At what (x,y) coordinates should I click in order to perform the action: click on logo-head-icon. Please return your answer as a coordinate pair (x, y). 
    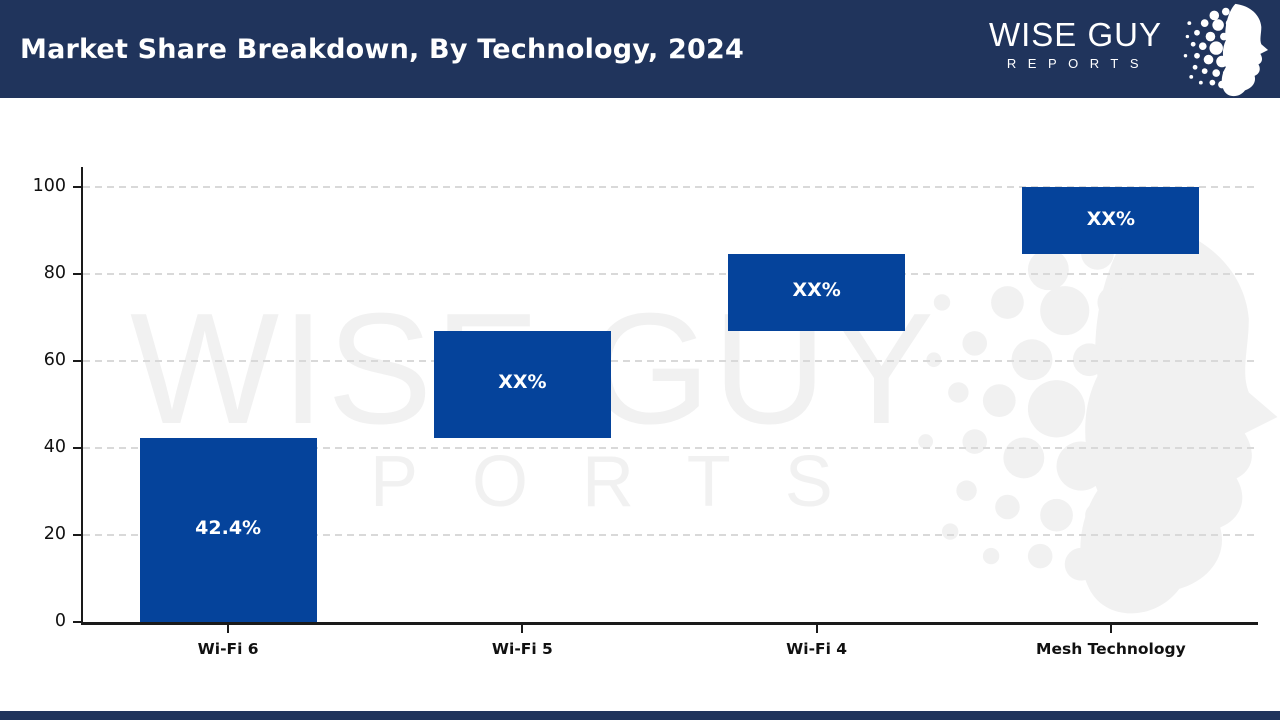
    Looking at the image, I should click on (1226, 50).